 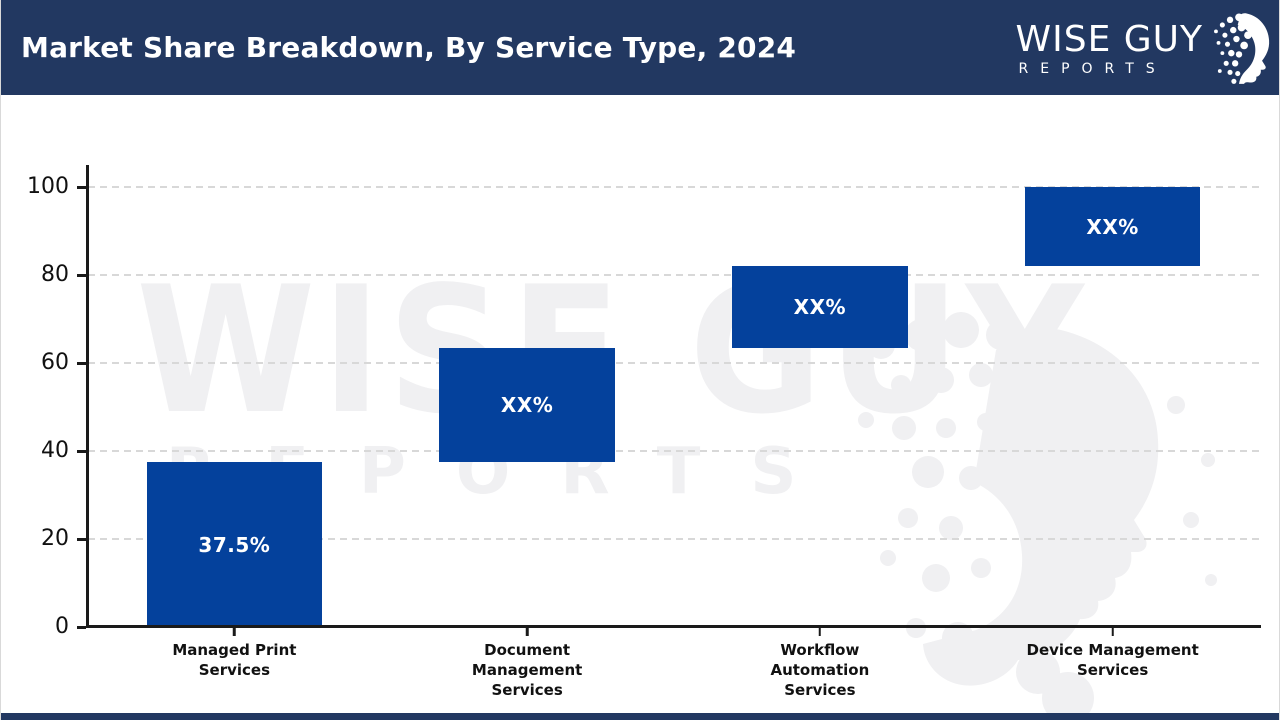 What do you see at coordinates (1092, 68) in the screenshot?
I see `logo-wordmark-sub: REPORTS` at bounding box center [1092, 68].